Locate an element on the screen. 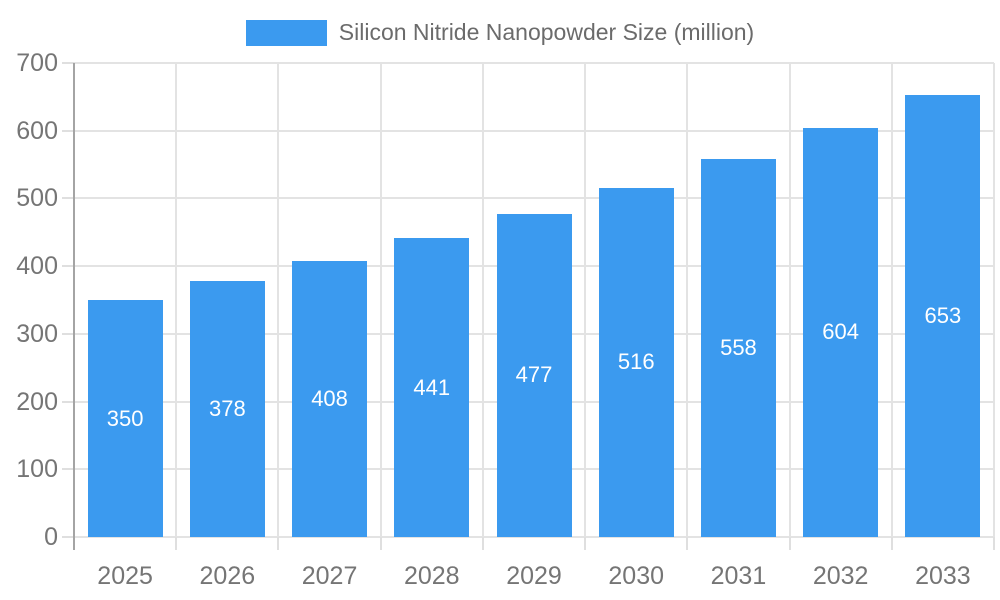 This screenshot has width=1000, height=600. bar-2030: 516 is located at coordinates (636, 362).